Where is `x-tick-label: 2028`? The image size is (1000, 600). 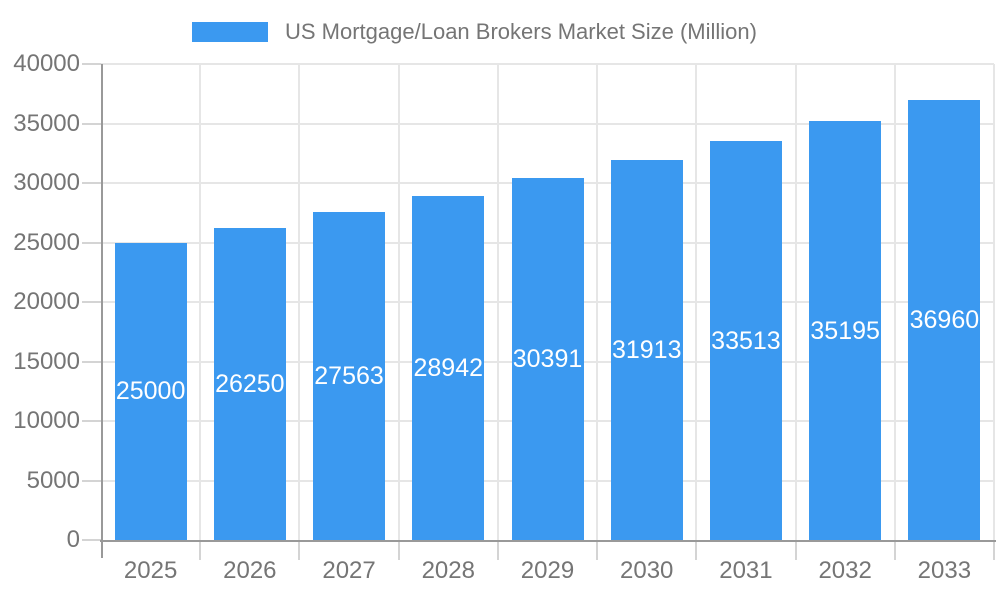 x-tick-label: 2028 is located at coordinates (448, 570).